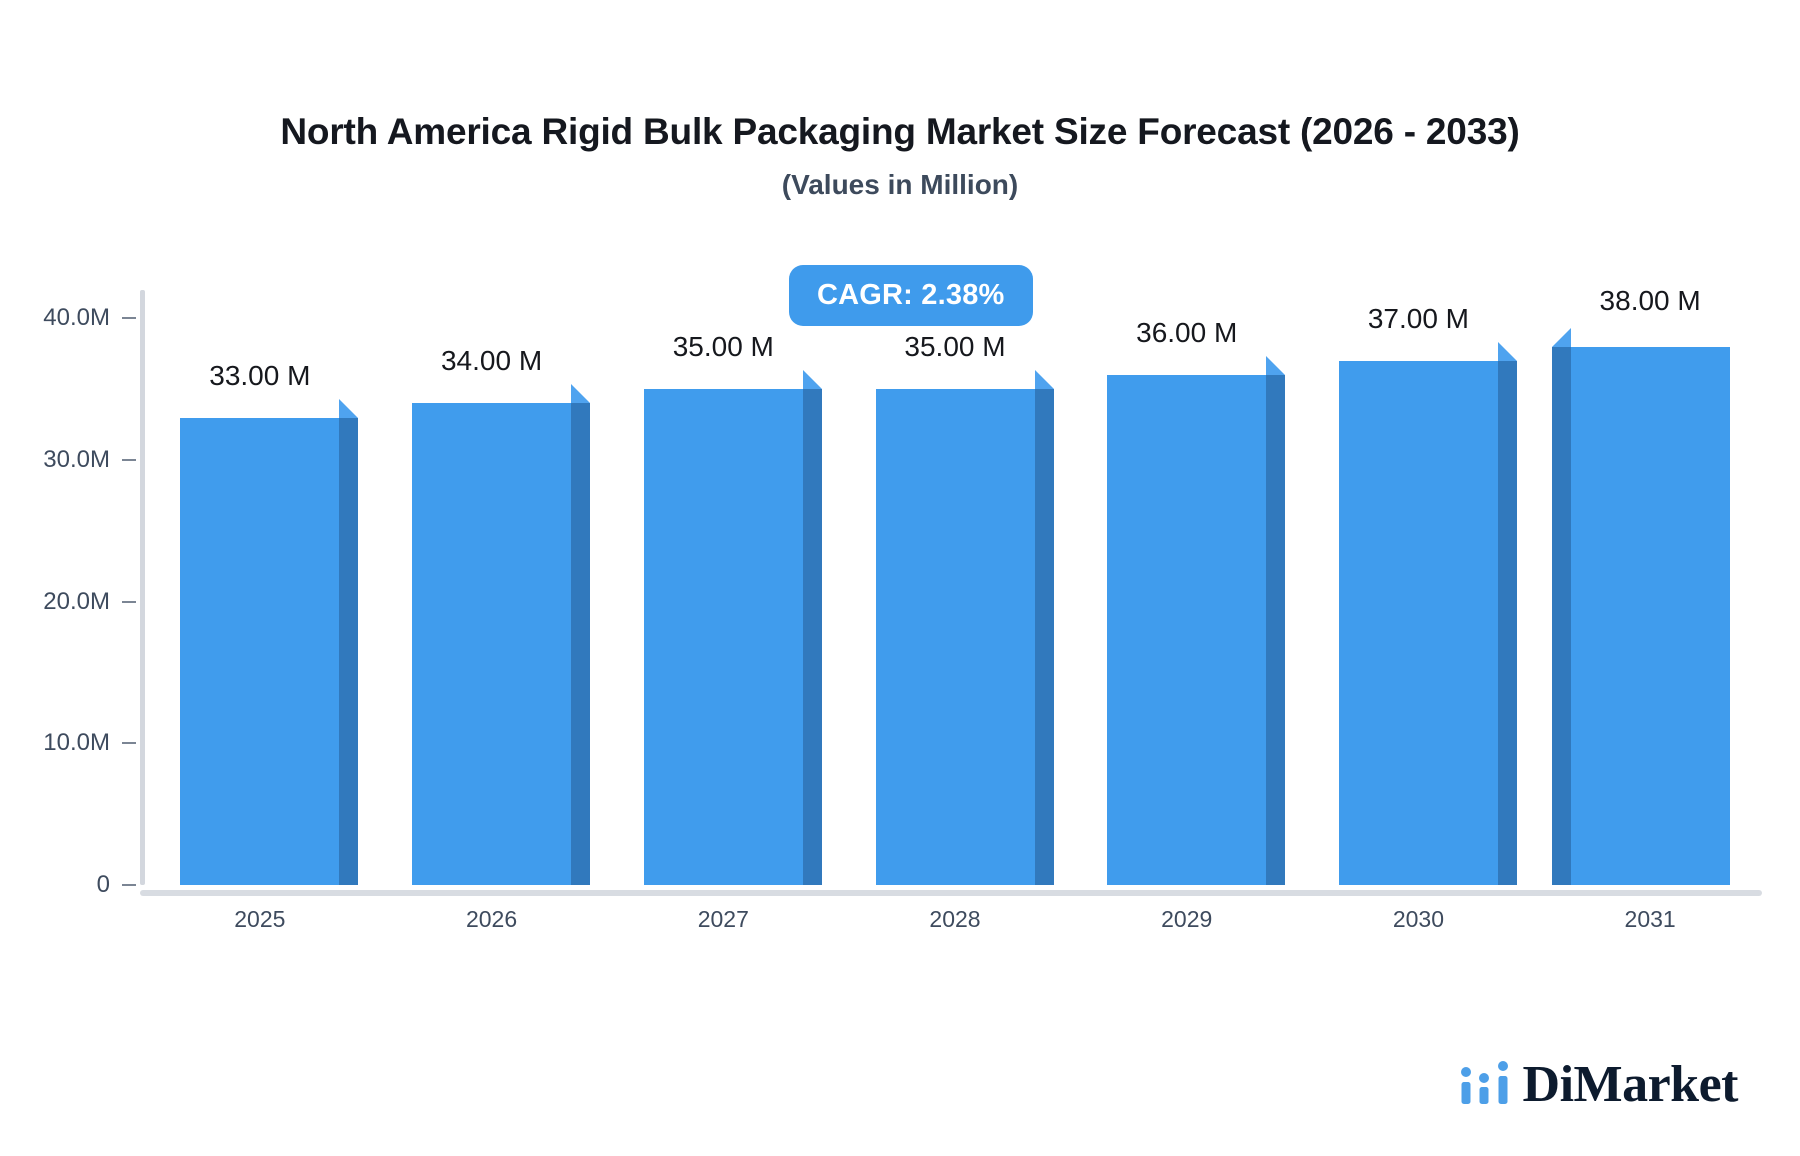 This screenshot has height=1156, width=1800. Describe the element at coordinates (951, 893) in the screenshot. I see `x-axis-line` at that location.